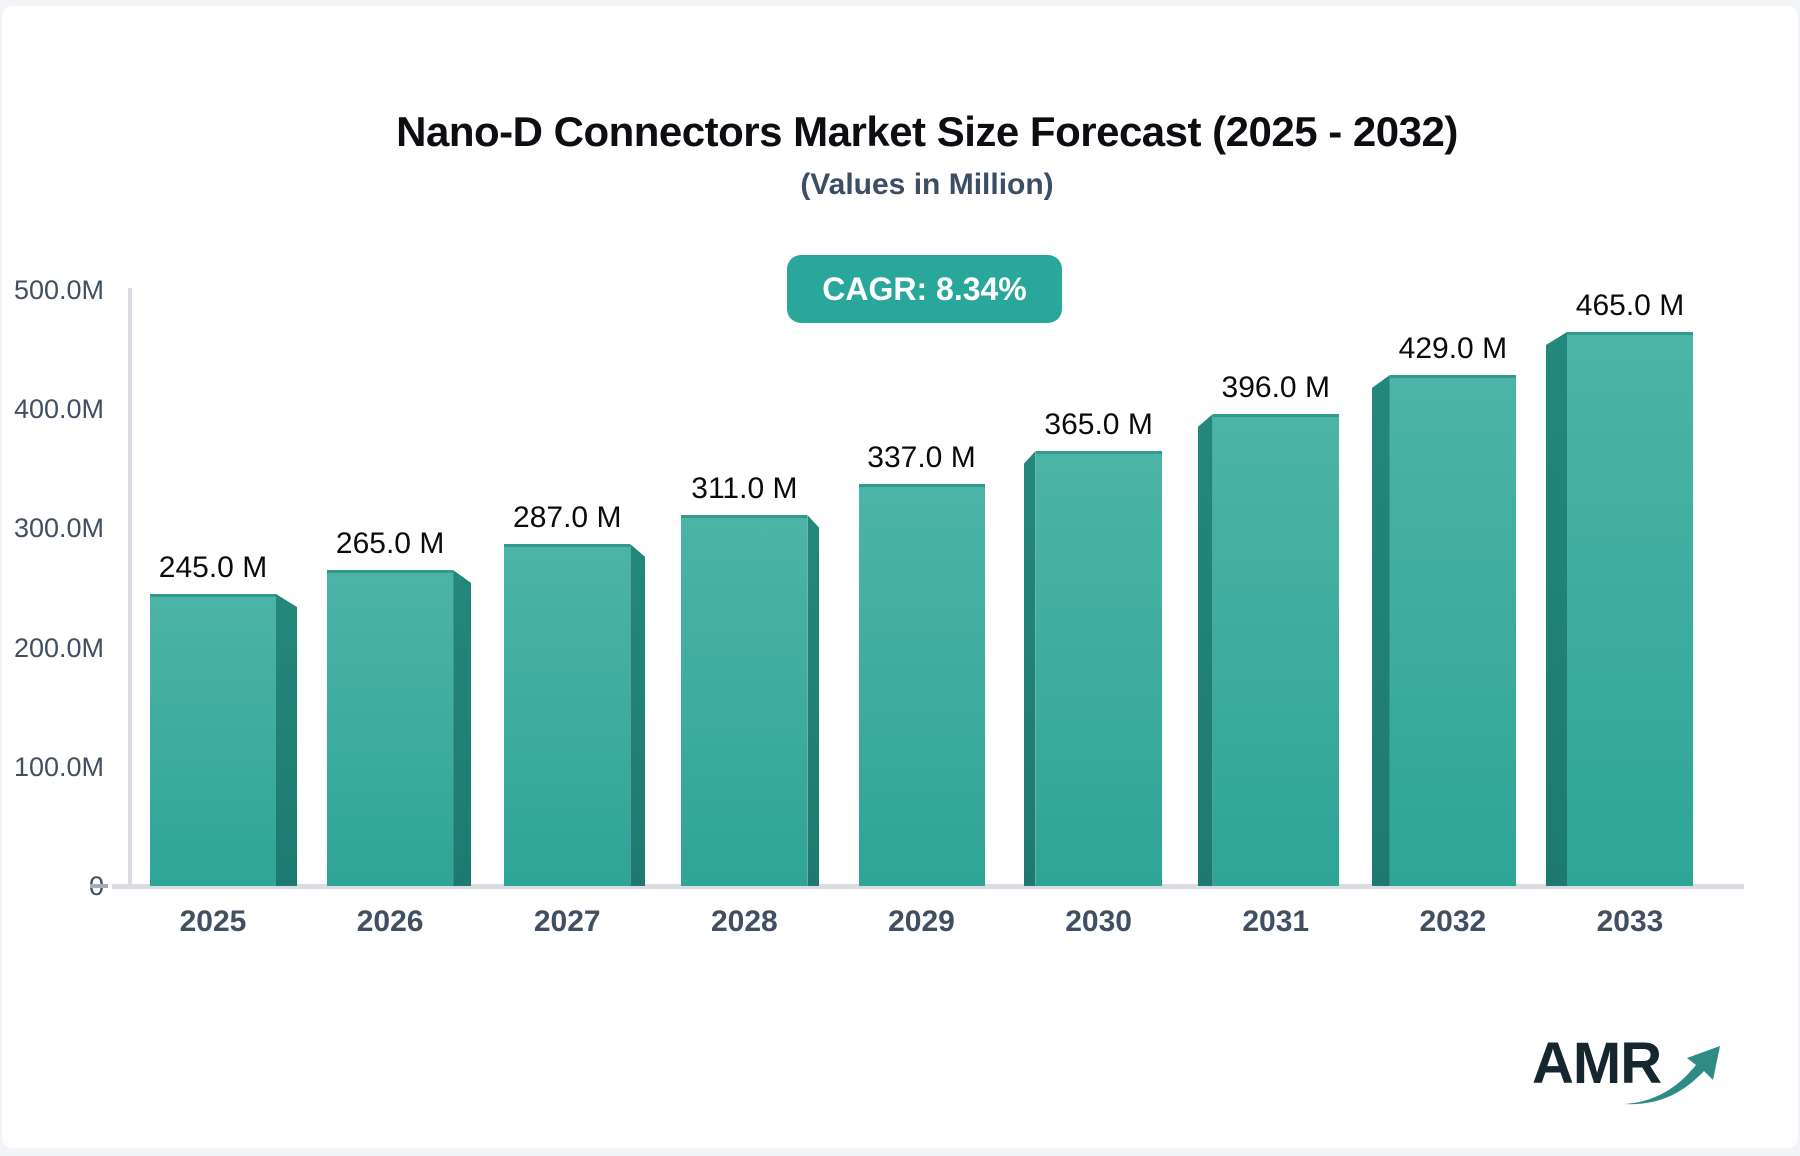  I want to click on bar-value-label: 265.0 M, so click(390, 543).